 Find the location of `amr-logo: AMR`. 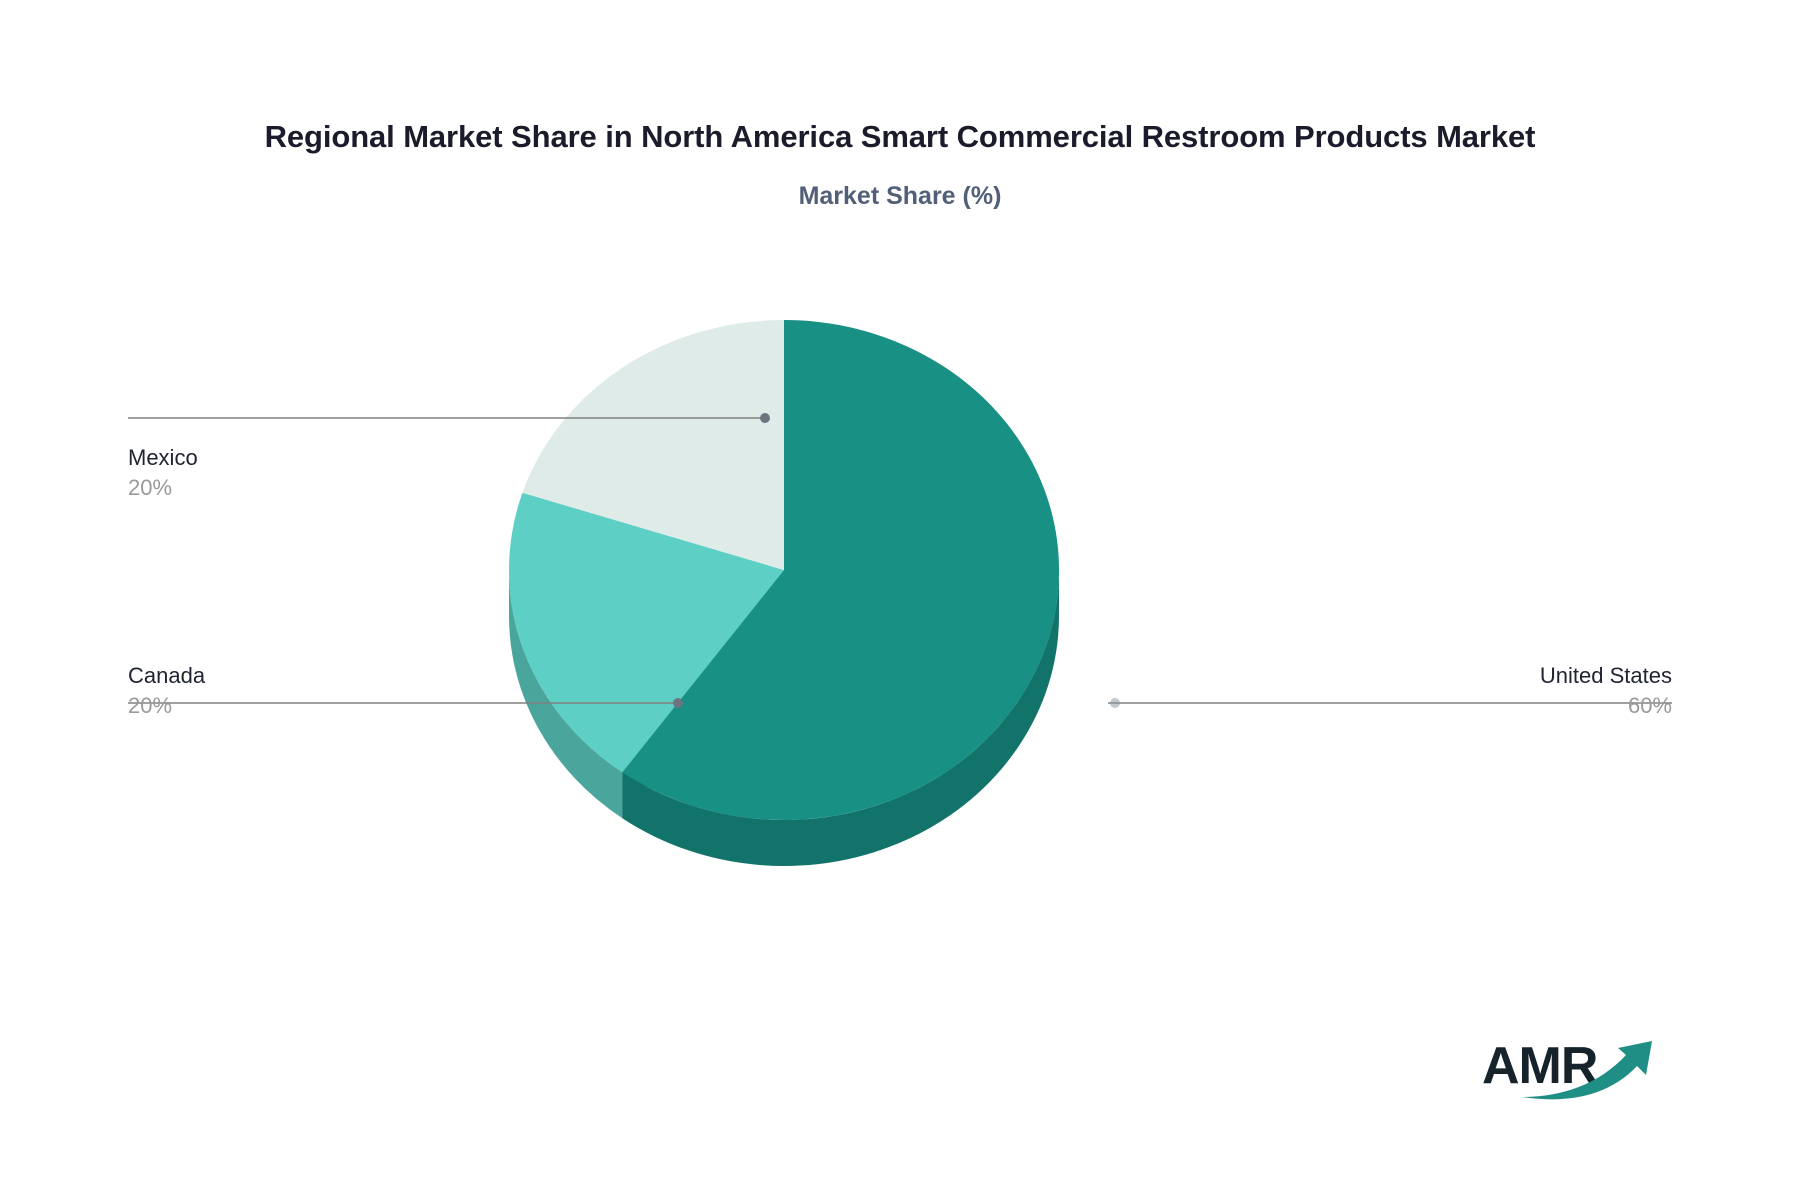

amr-logo: AMR is located at coordinates (1577, 1069).